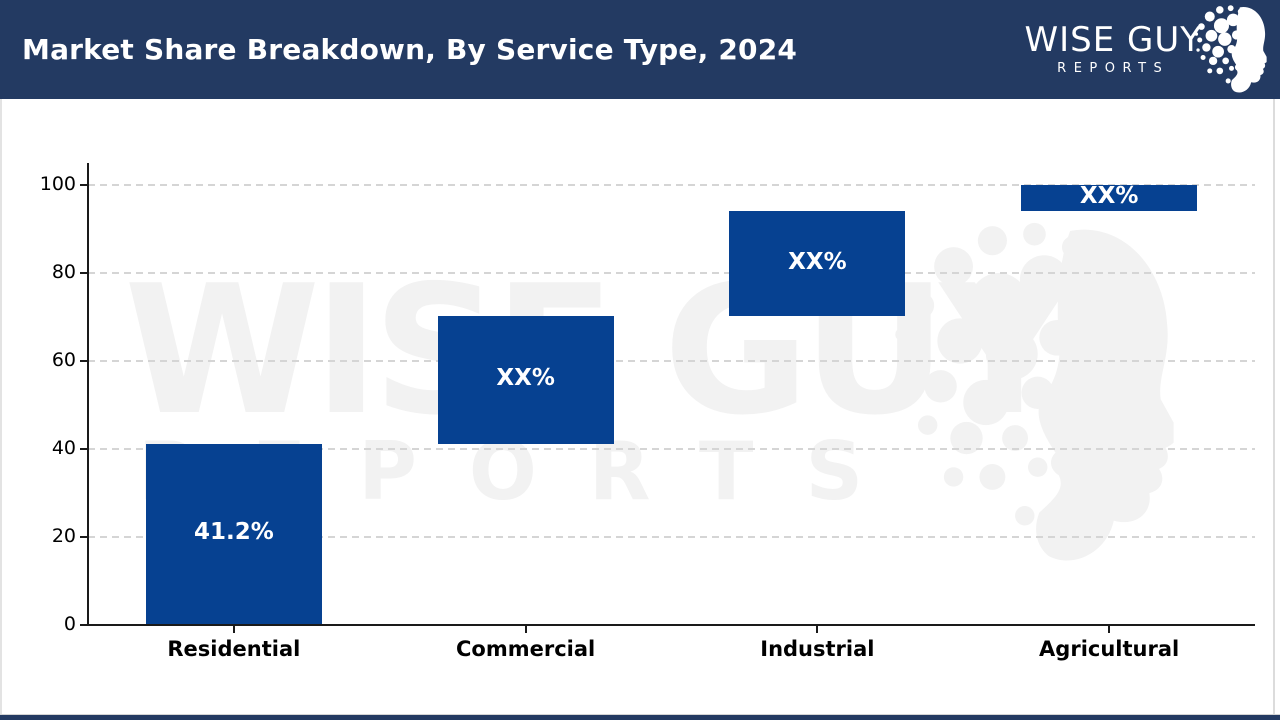  What do you see at coordinates (1274, 407) in the screenshot?
I see `right-frame-line` at bounding box center [1274, 407].